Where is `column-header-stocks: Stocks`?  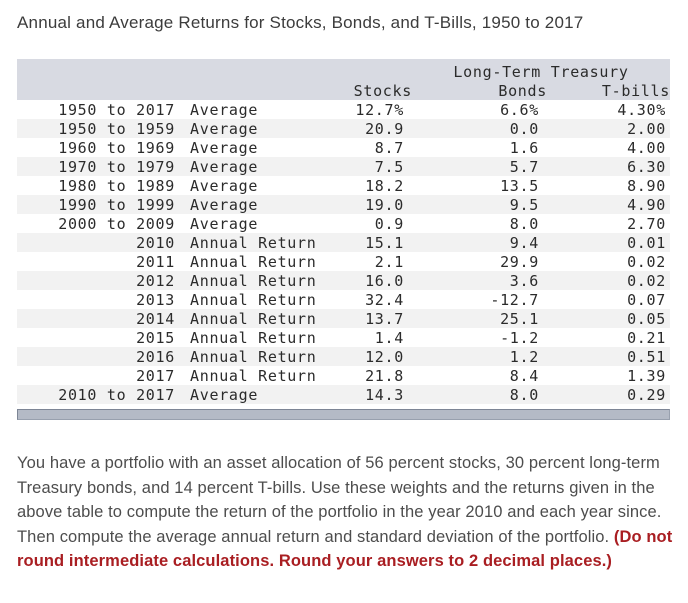 column-header-stocks: Stocks is located at coordinates (382, 90).